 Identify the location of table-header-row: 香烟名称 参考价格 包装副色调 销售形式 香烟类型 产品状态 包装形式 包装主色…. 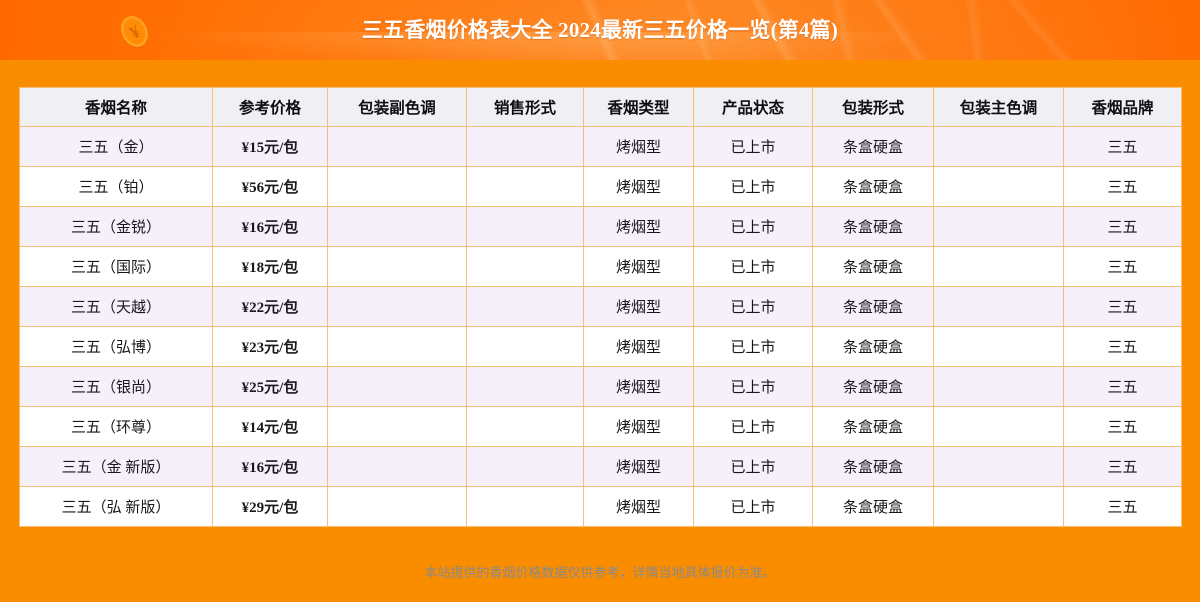
(600, 107).